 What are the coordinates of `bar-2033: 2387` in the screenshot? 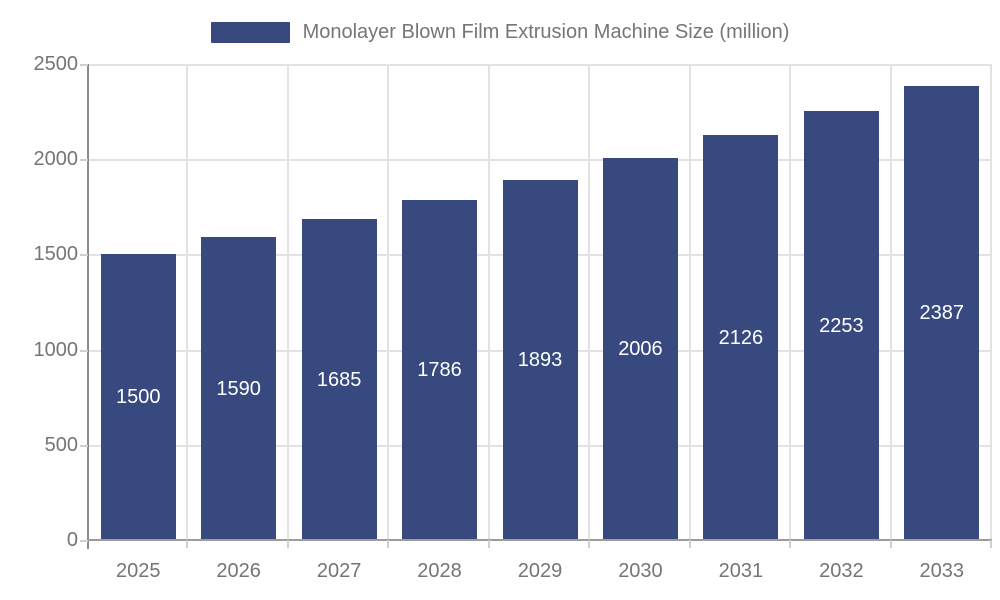 It's located at (942, 312).